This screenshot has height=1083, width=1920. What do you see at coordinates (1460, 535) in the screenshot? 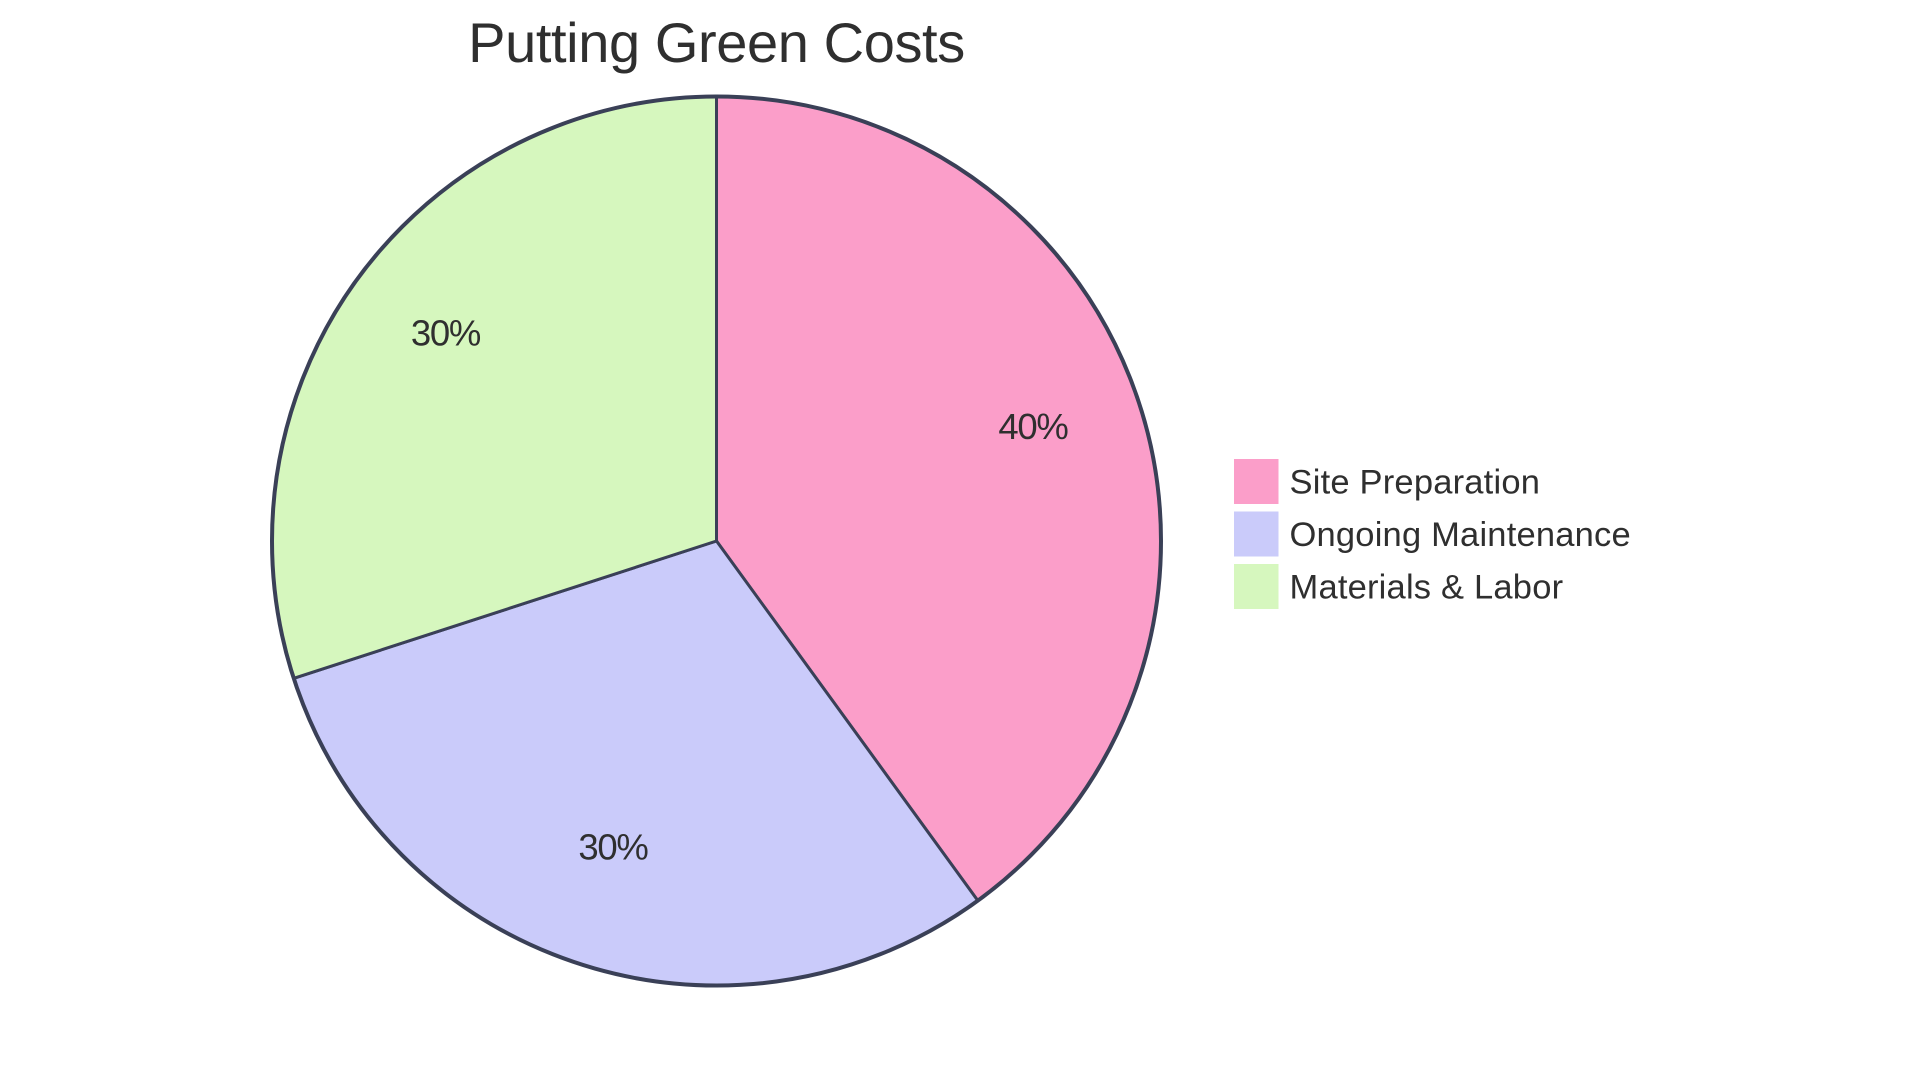
I see `svg-text: Ongoing Maintenance` at bounding box center [1460, 535].